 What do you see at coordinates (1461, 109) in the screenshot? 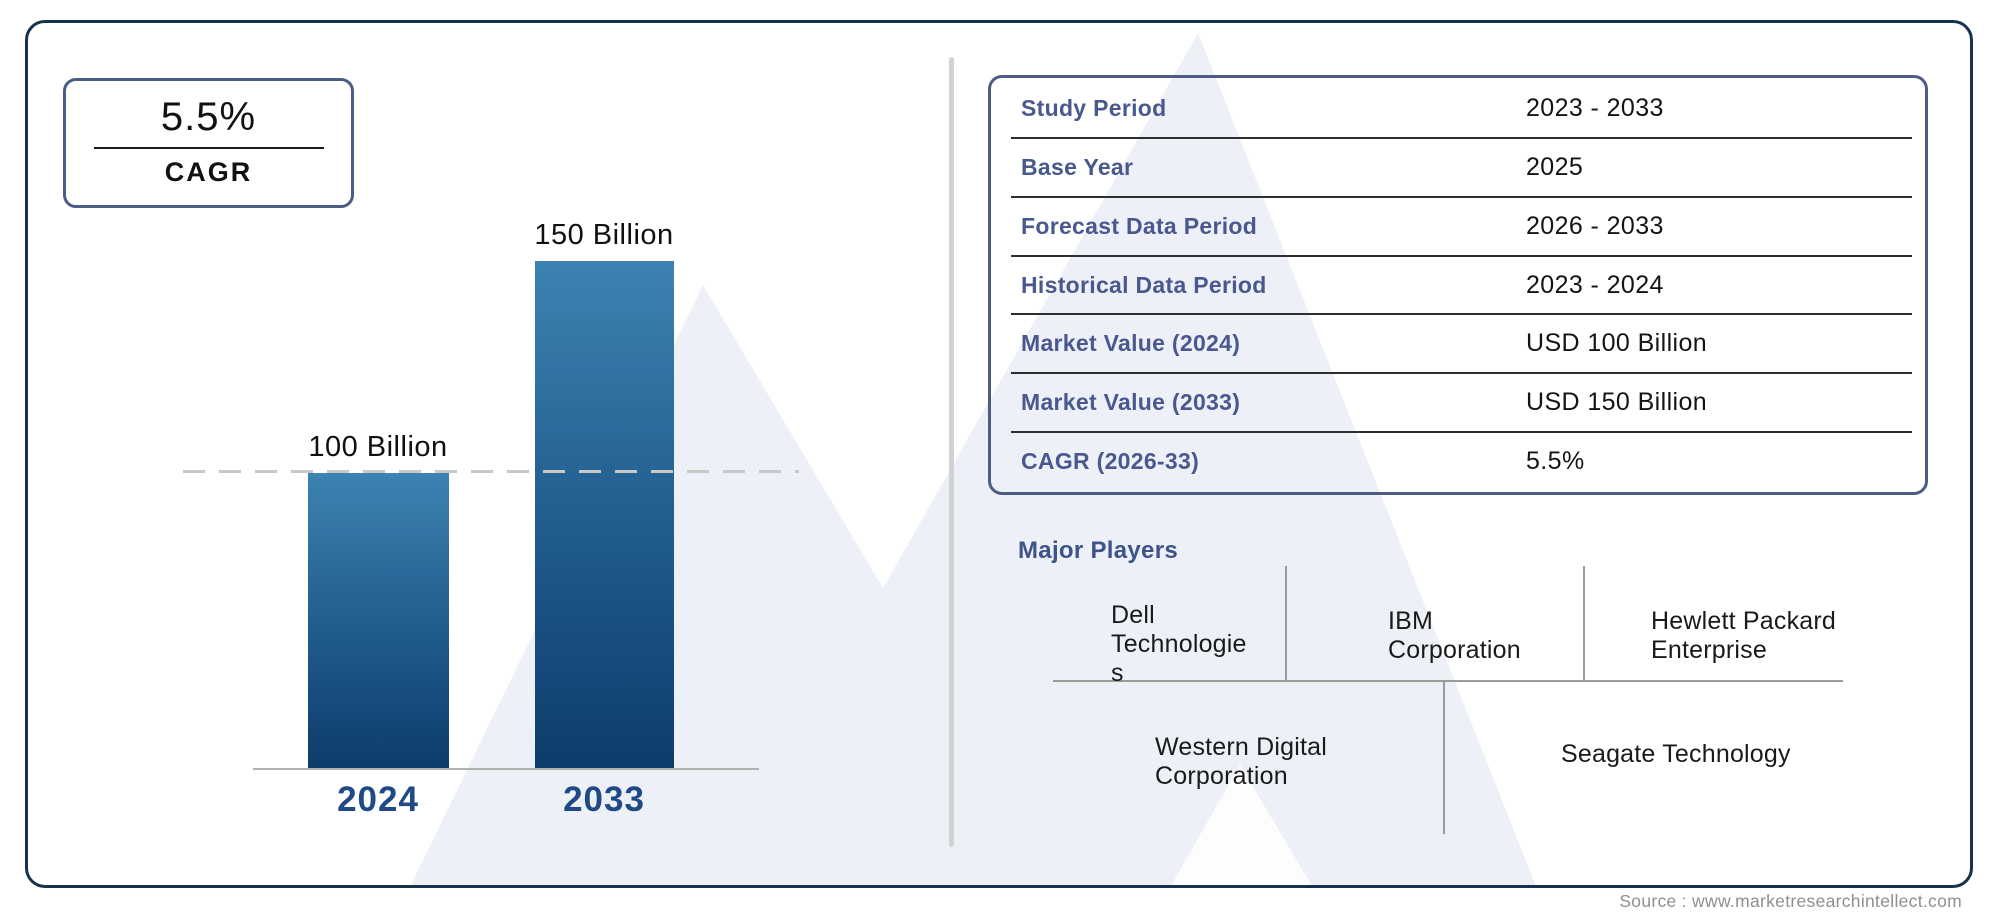
I see `table-row: Study Period 2023 - 2033` at bounding box center [1461, 109].